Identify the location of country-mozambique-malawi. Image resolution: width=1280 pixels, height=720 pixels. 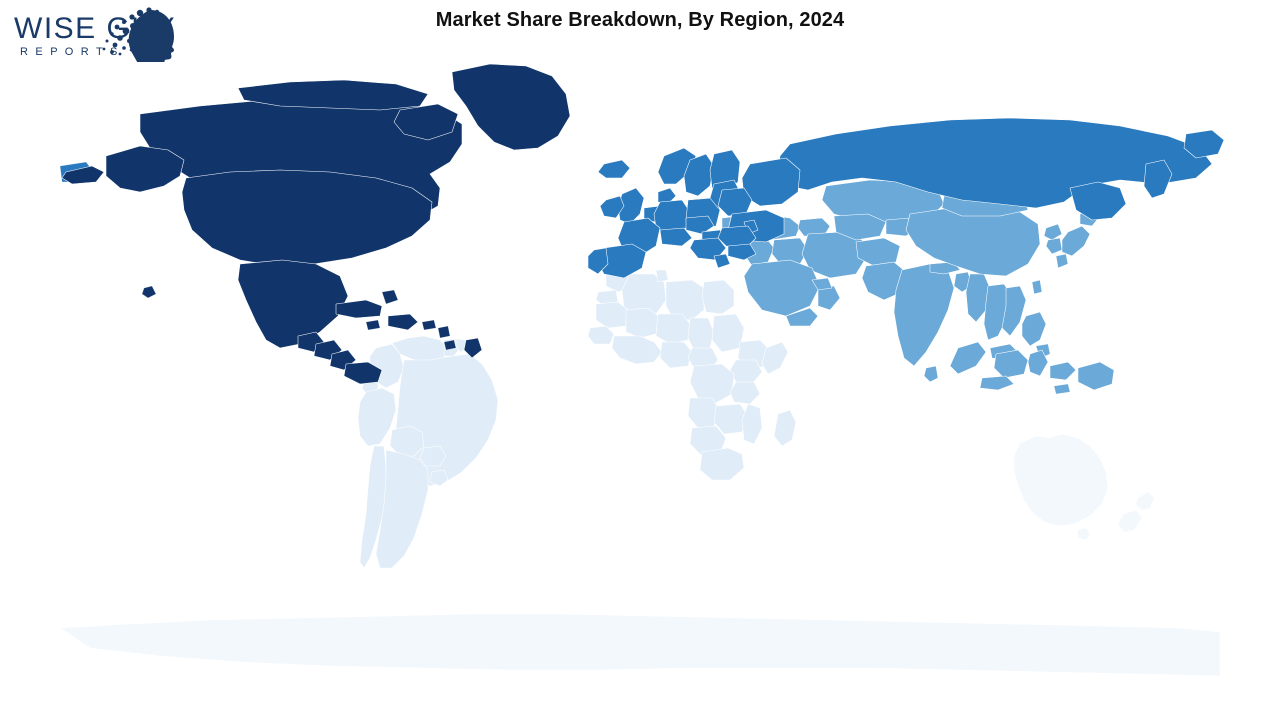
(752, 424).